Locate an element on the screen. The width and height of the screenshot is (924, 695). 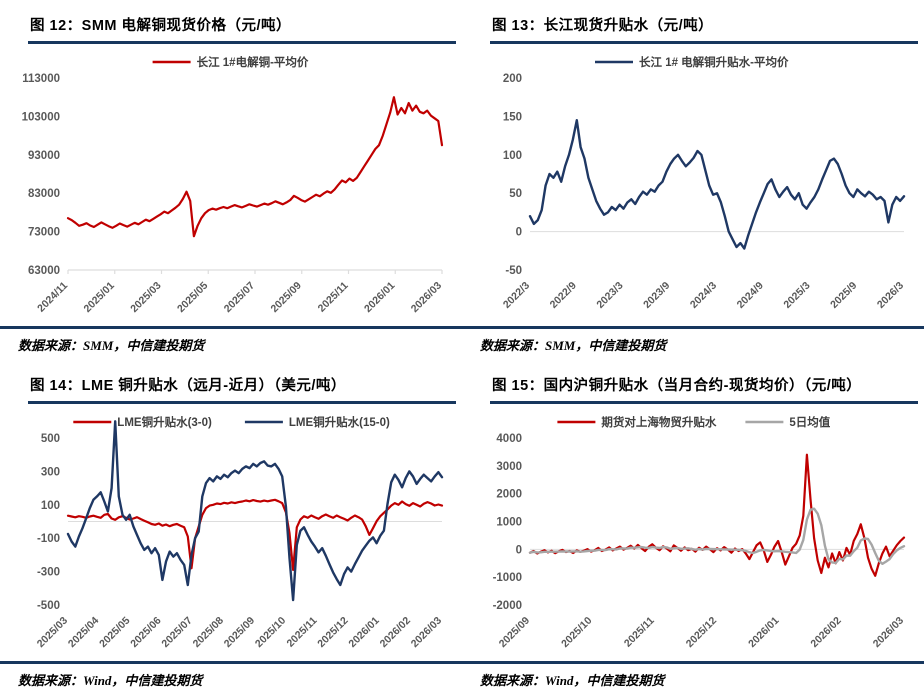
x-tick-label: 2025/04 is located at coordinates (83, 632).